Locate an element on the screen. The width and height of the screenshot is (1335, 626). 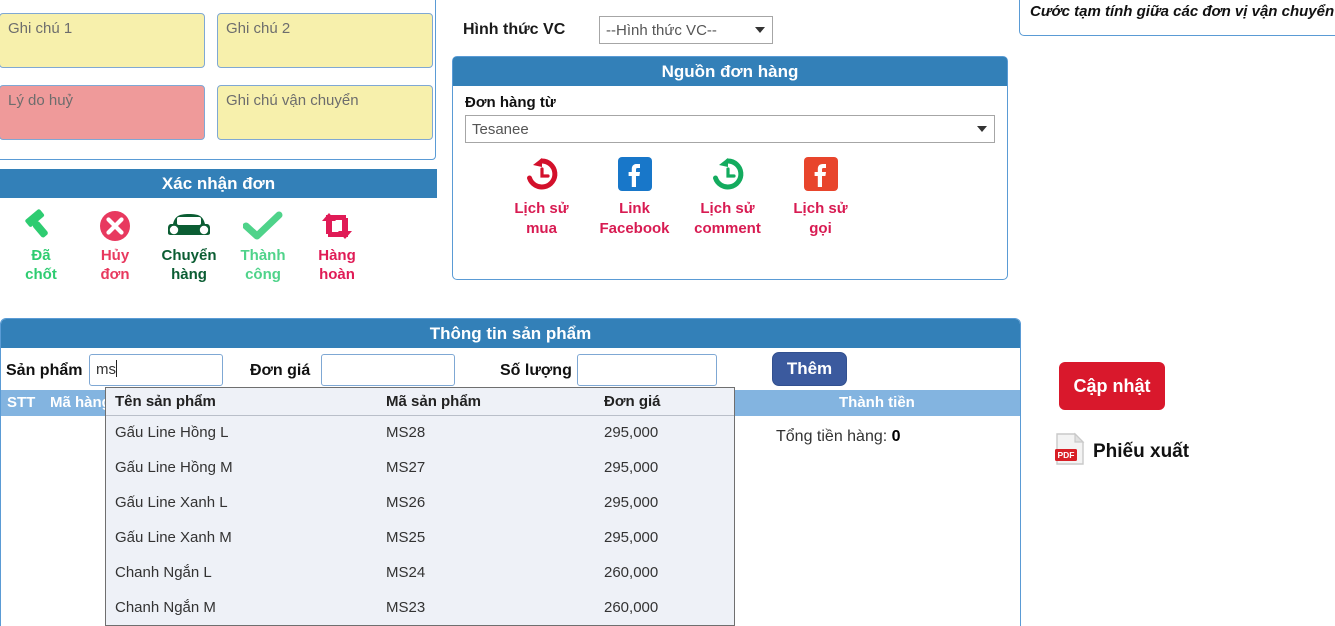
order-from-label: Đơn hàng từ is located at coordinates (510, 102).